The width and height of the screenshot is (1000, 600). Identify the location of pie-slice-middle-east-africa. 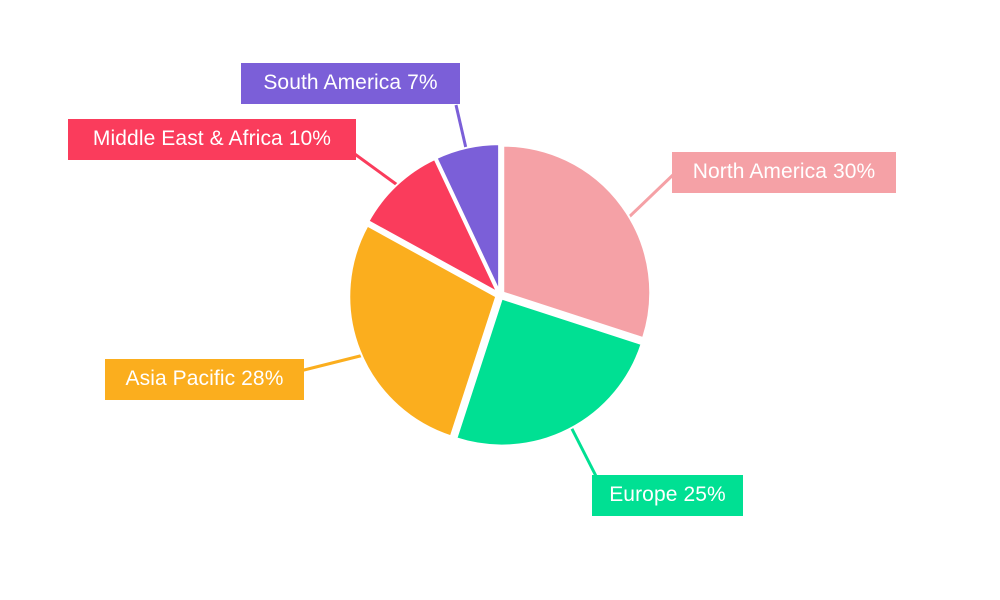
(433, 226).